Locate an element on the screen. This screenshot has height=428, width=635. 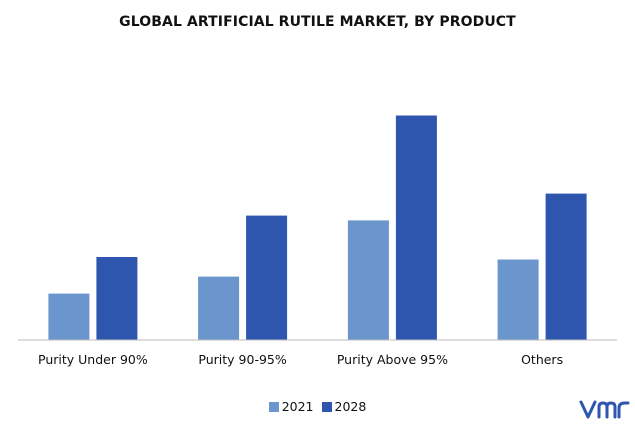
legend-item-2021: 2021 is located at coordinates (291, 406).